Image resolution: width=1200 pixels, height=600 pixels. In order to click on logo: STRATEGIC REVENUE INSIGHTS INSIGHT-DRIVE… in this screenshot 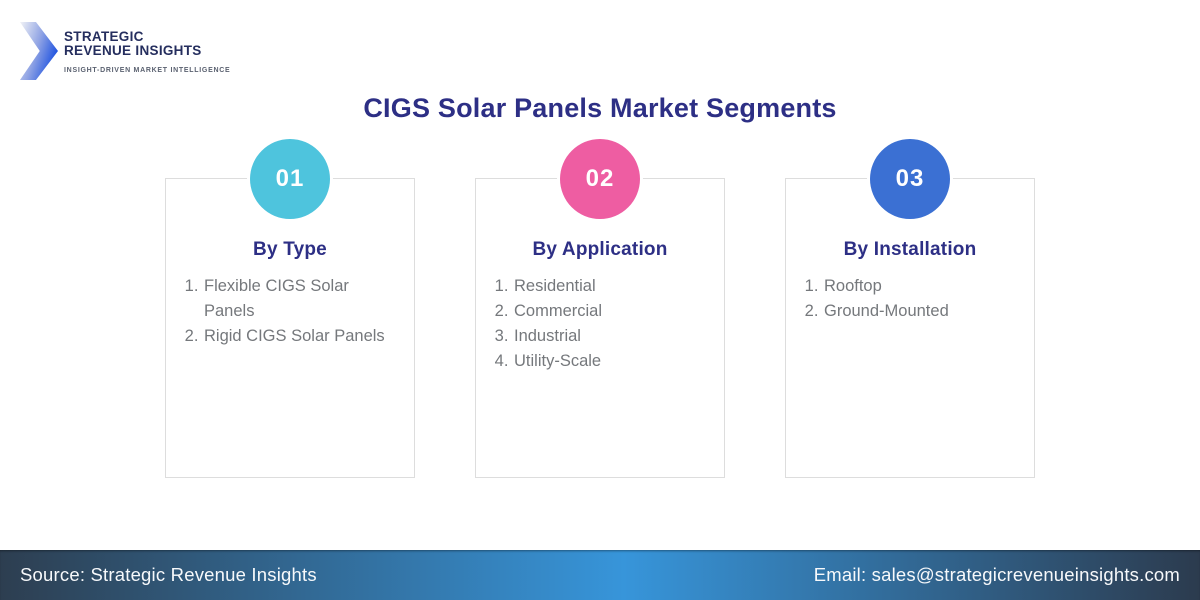, I will do `click(125, 51)`.